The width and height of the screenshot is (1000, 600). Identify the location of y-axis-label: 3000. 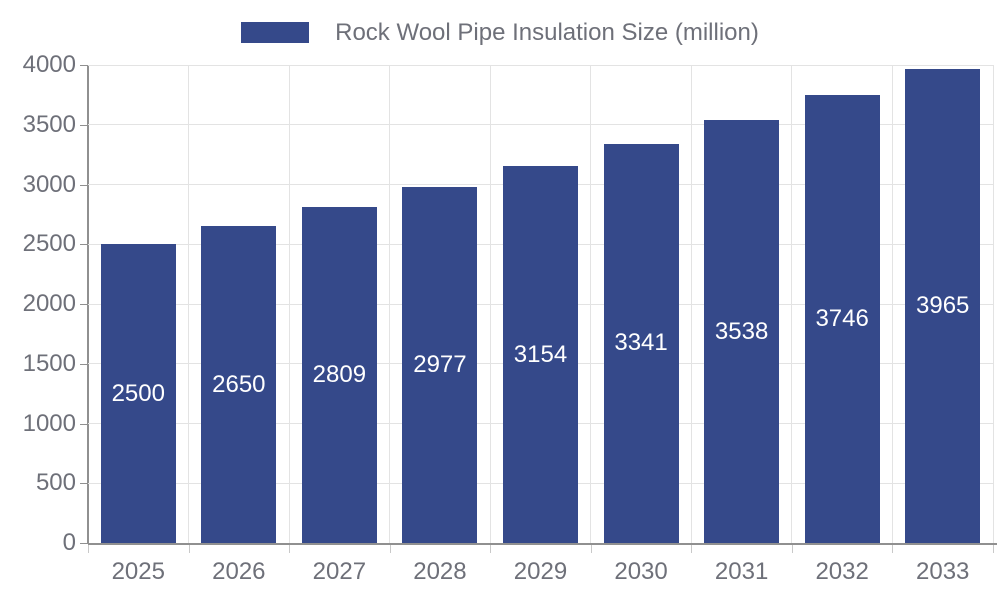
(49, 184).